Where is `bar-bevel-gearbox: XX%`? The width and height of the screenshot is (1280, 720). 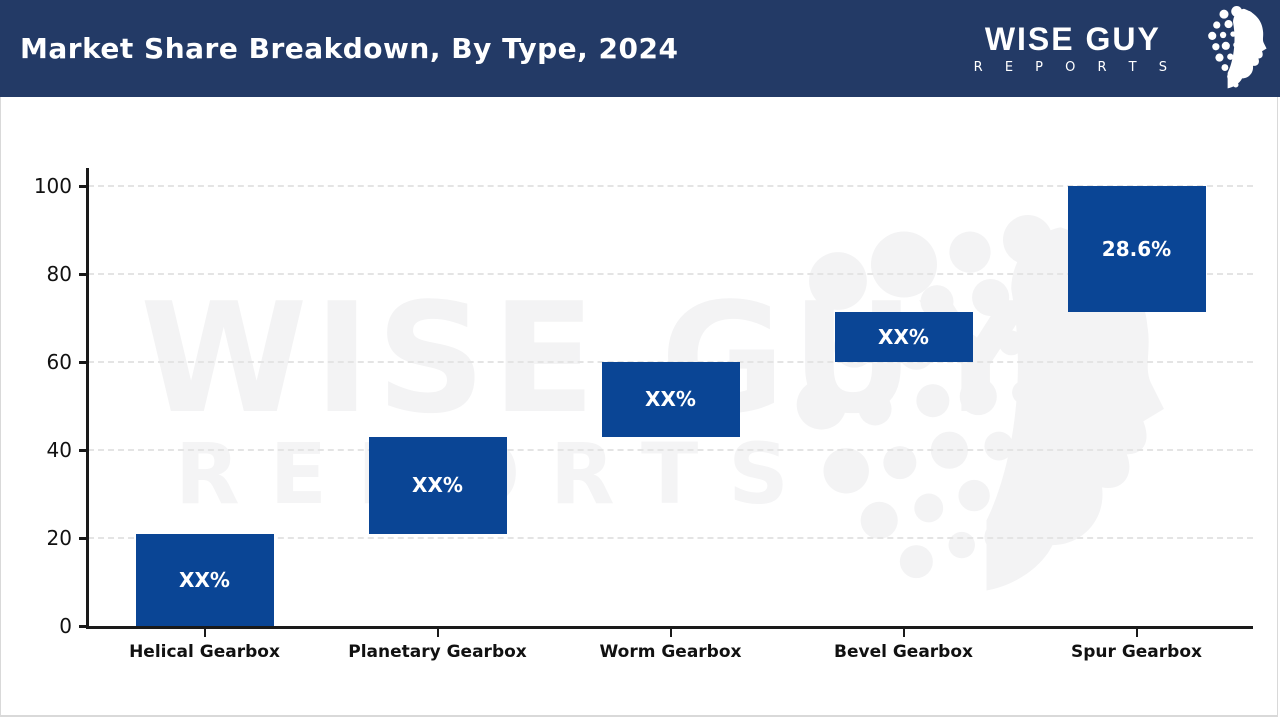
bar-bevel-gearbox: XX% is located at coordinates (903, 336).